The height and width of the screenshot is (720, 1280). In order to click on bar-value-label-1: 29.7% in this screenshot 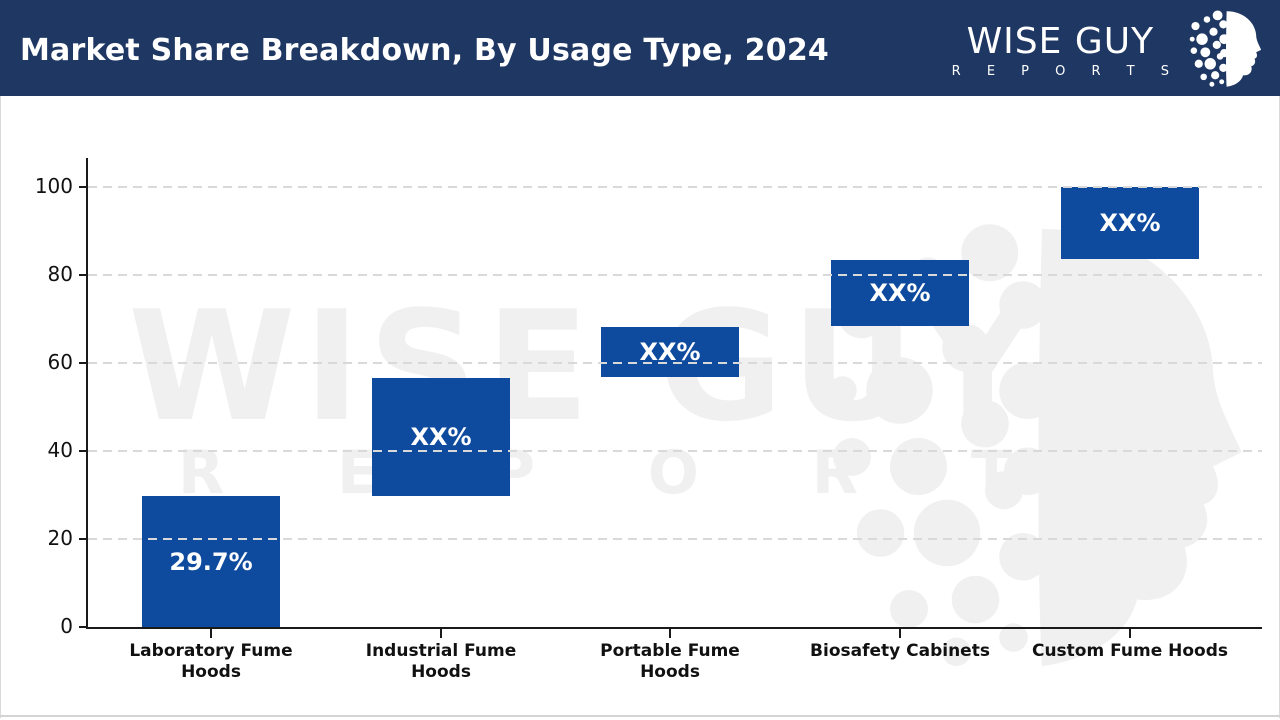, I will do `click(211, 561)`.